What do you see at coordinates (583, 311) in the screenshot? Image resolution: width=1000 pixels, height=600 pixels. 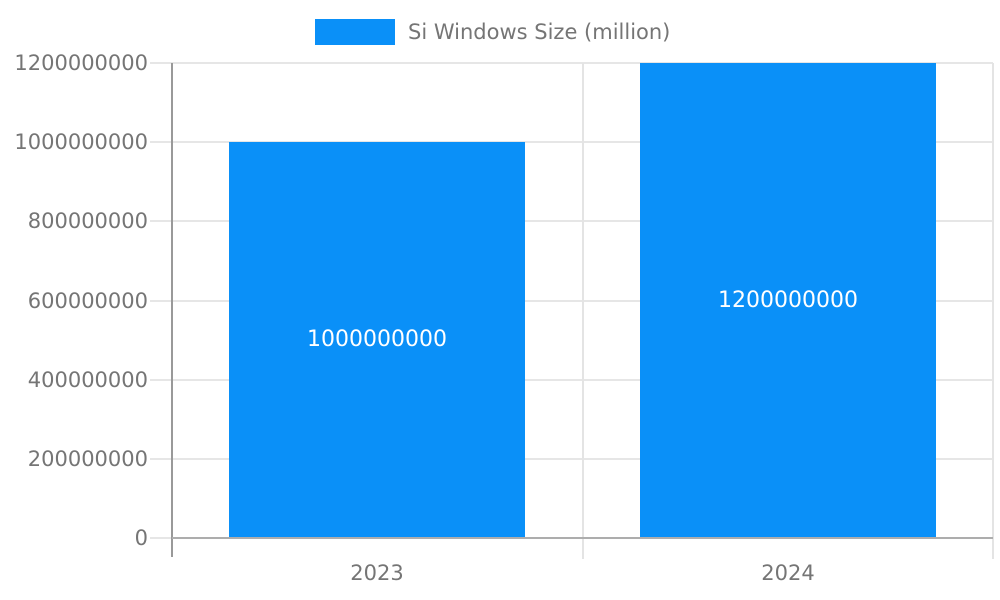 I see `column-separator` at bounding box center [583, 311].